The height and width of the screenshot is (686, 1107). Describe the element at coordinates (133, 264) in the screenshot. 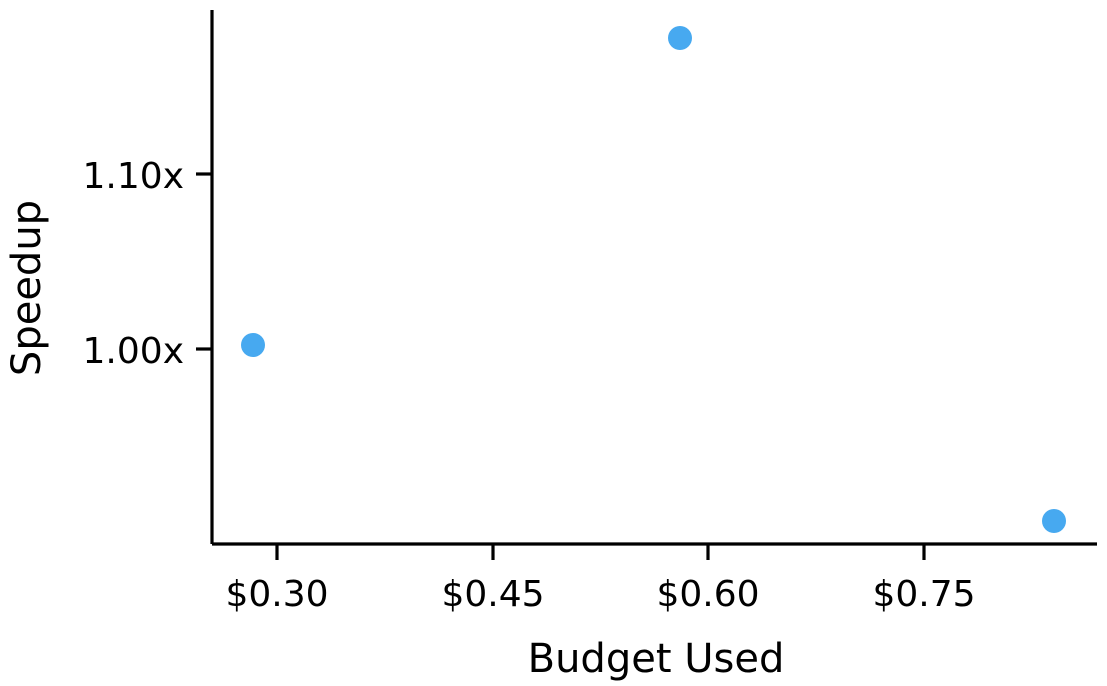

I see `y-axis-tick-labels: 1.10x 1.00x` at that location.